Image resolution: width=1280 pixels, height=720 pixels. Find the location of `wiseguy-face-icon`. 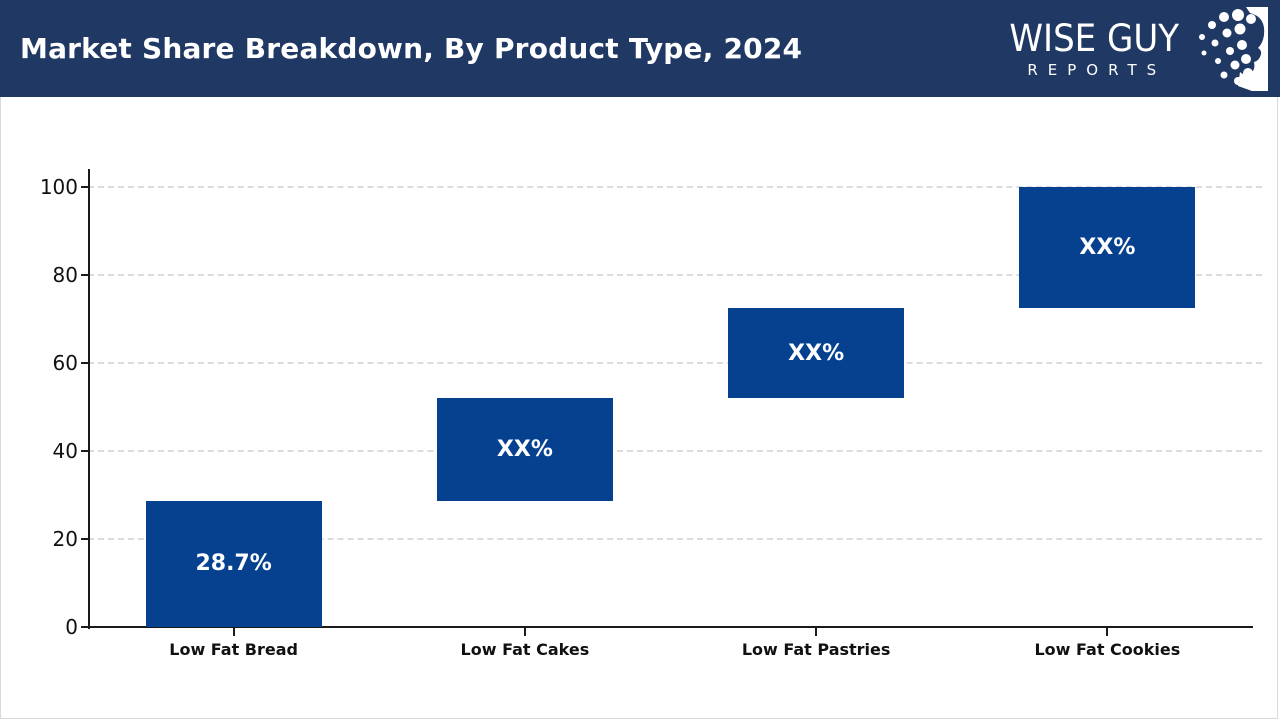

wiseguy-face-icon is located at coordinates (1233, 49).